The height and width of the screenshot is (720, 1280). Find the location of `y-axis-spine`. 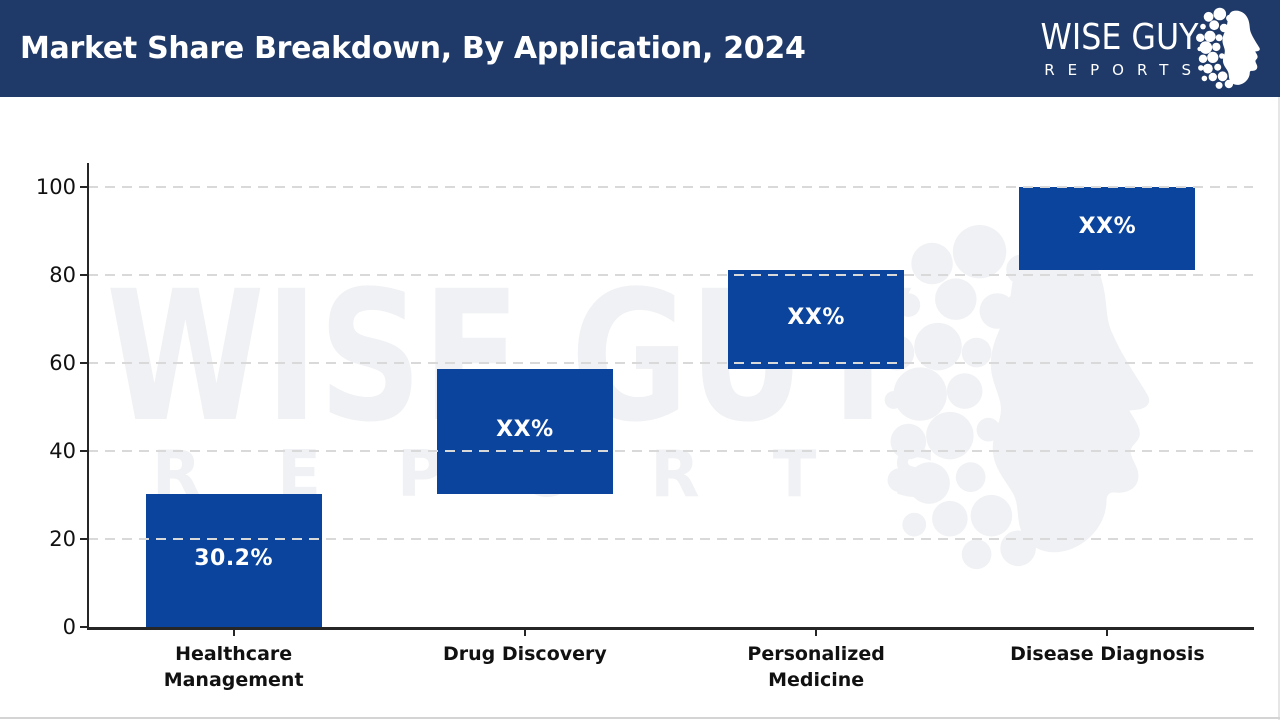

y-axis-spine is located at coordinates (87, 396).